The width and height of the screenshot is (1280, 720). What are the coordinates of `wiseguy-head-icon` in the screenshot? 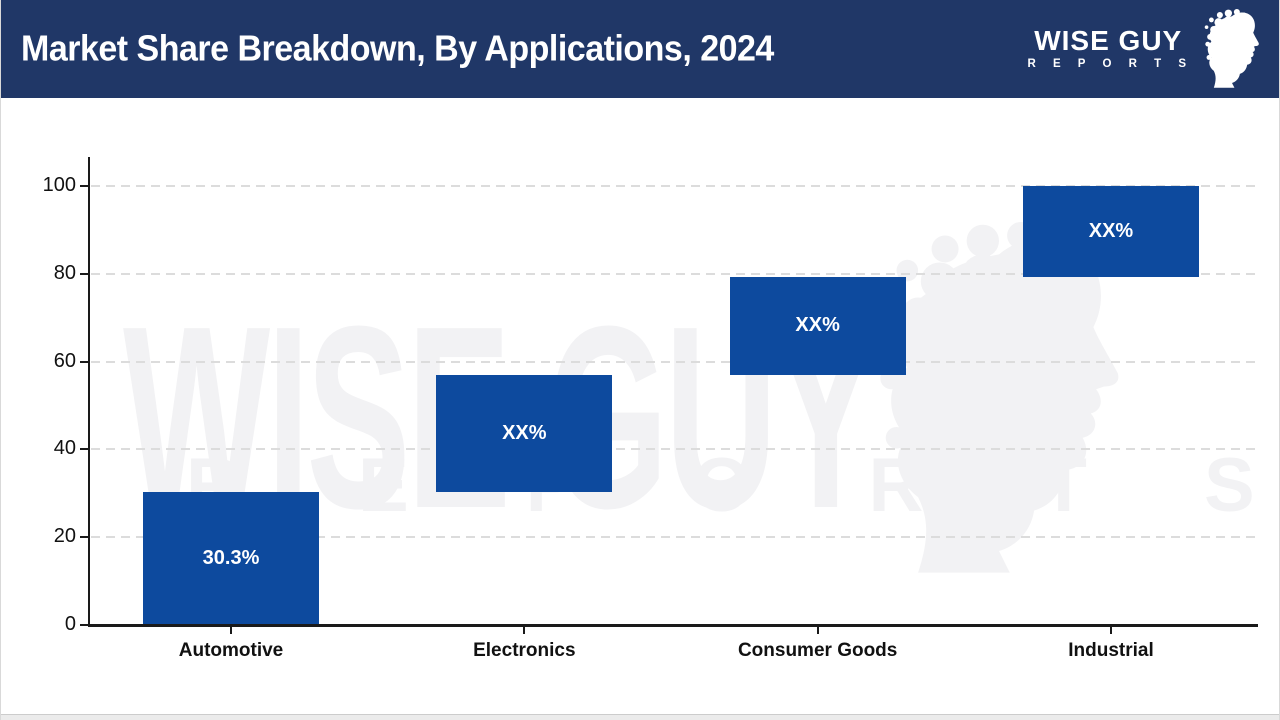 It's located at (1231, 48).